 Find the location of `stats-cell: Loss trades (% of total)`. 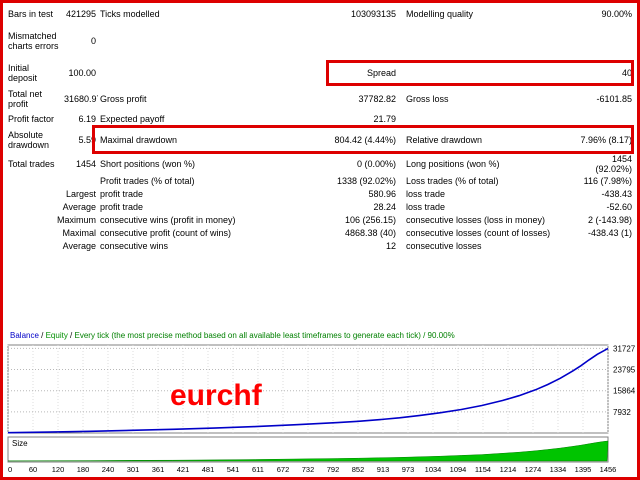

stats-cell: Loss trades (% of total) is located at coordinates (452, 180).